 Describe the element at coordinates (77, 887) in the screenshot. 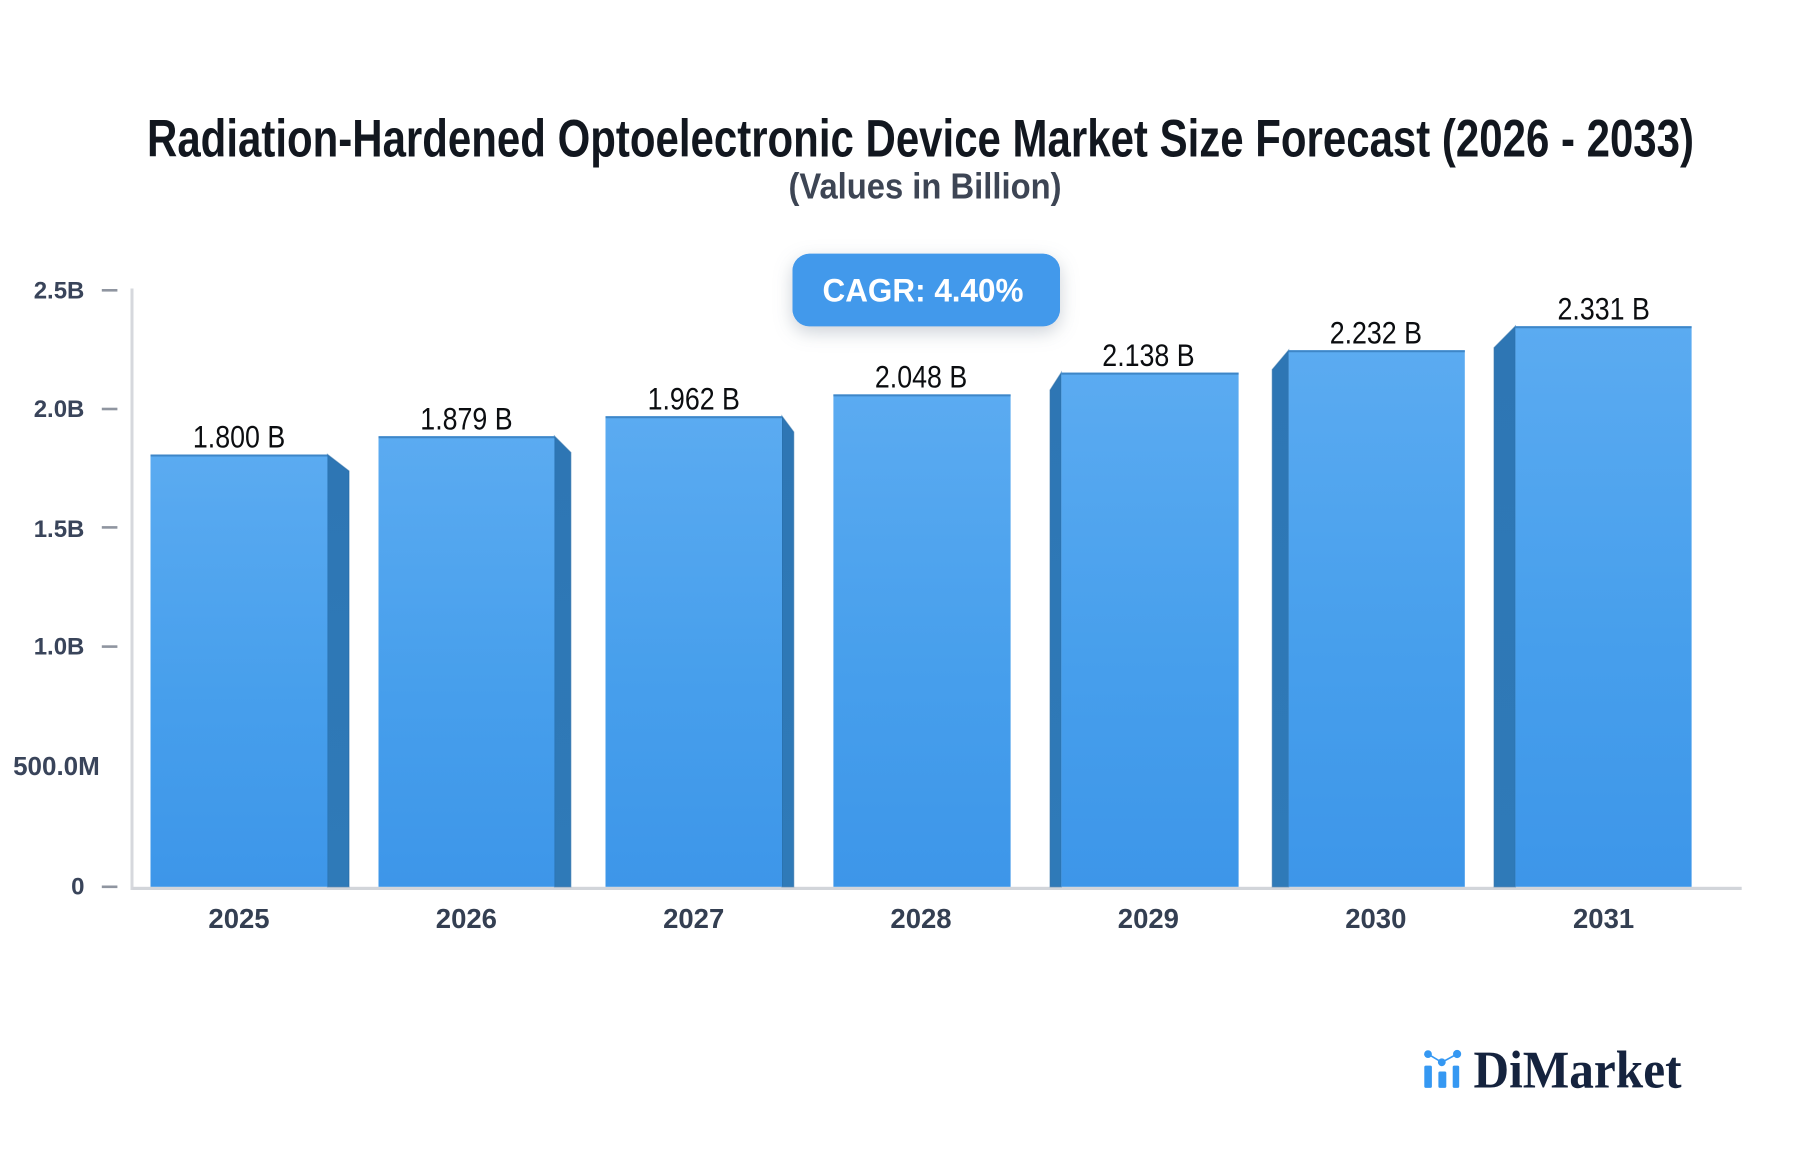

I see `svg-text: 0` at that location.